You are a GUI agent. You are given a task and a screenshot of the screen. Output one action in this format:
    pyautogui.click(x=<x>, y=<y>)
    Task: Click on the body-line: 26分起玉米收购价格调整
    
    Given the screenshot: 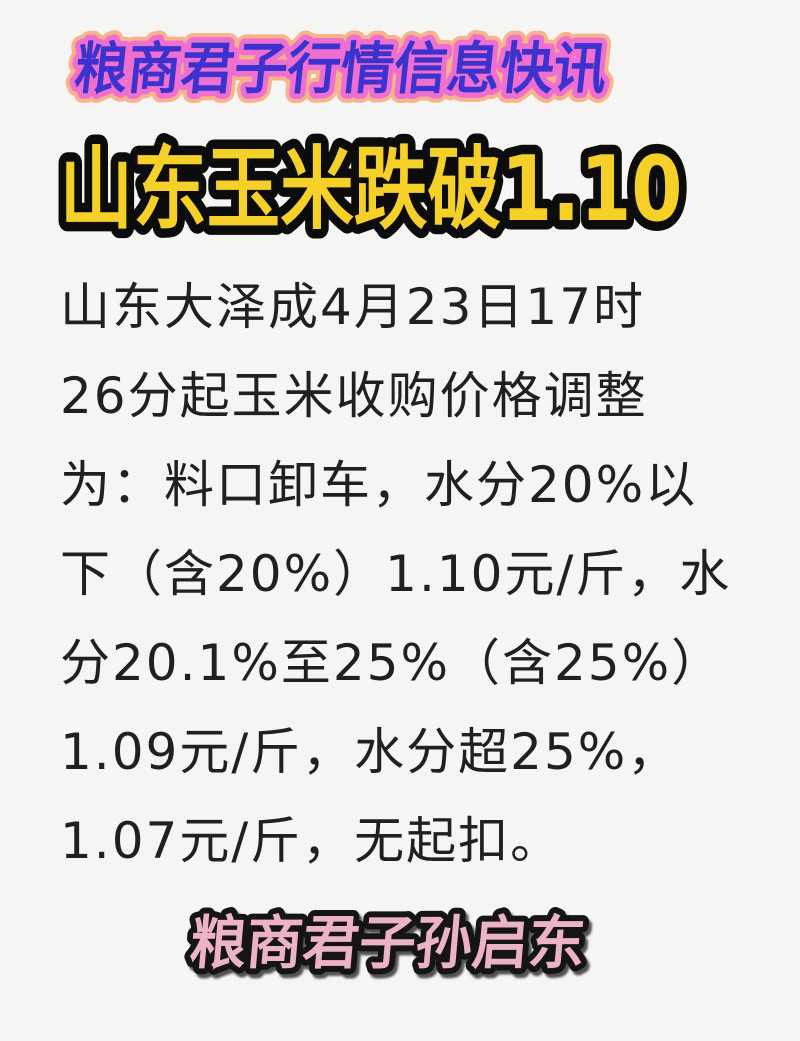 What is the action you would take?
    pyautogui.click(x=354, y=396)
    